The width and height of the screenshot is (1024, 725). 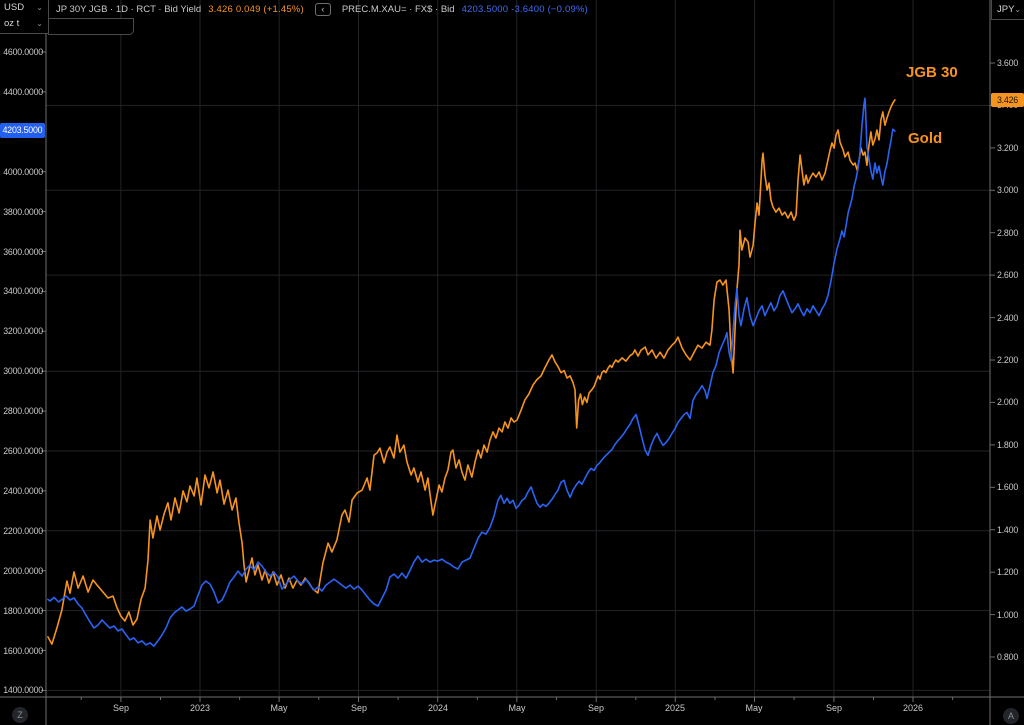 What do you see at coordinates (256, 9) in the screenshot?
I see `jgb-quote-values: 3.426 0.049 (+1.45%)` at bounding box center [256, 9].